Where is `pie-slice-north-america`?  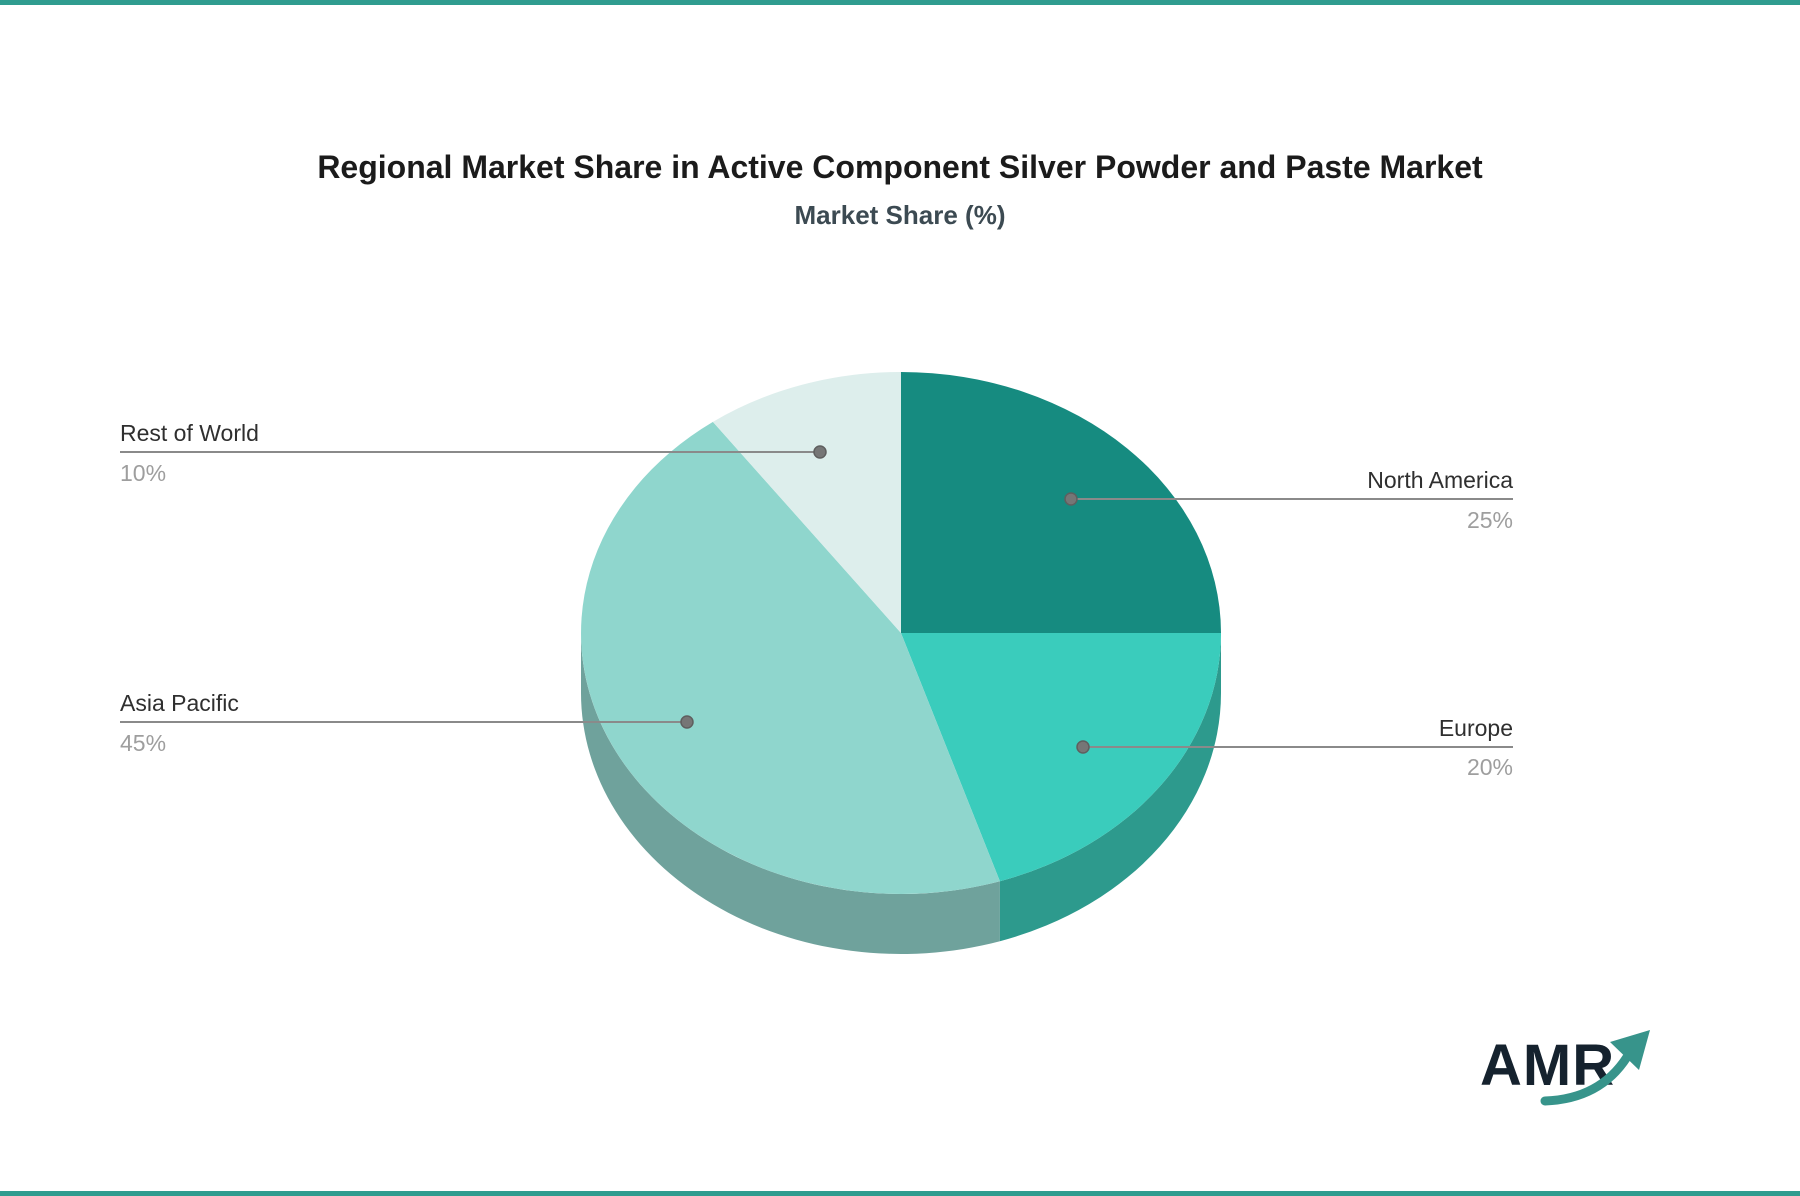 pie-slice-north-america is located at coordinates (1061, 502).